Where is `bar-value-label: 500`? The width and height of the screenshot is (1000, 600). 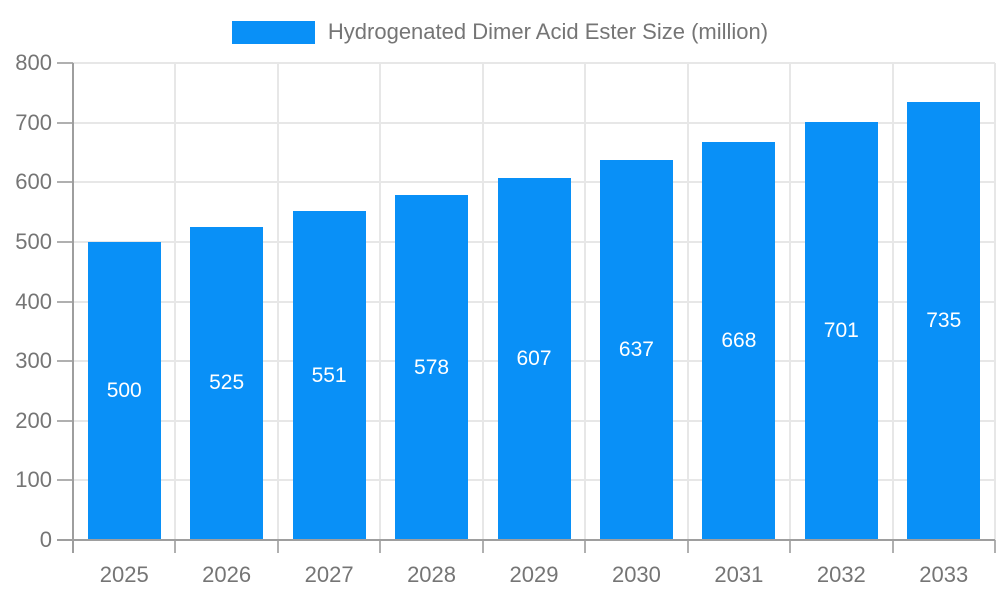 bar-value-label: 500 is located at coordinates (124, 390).